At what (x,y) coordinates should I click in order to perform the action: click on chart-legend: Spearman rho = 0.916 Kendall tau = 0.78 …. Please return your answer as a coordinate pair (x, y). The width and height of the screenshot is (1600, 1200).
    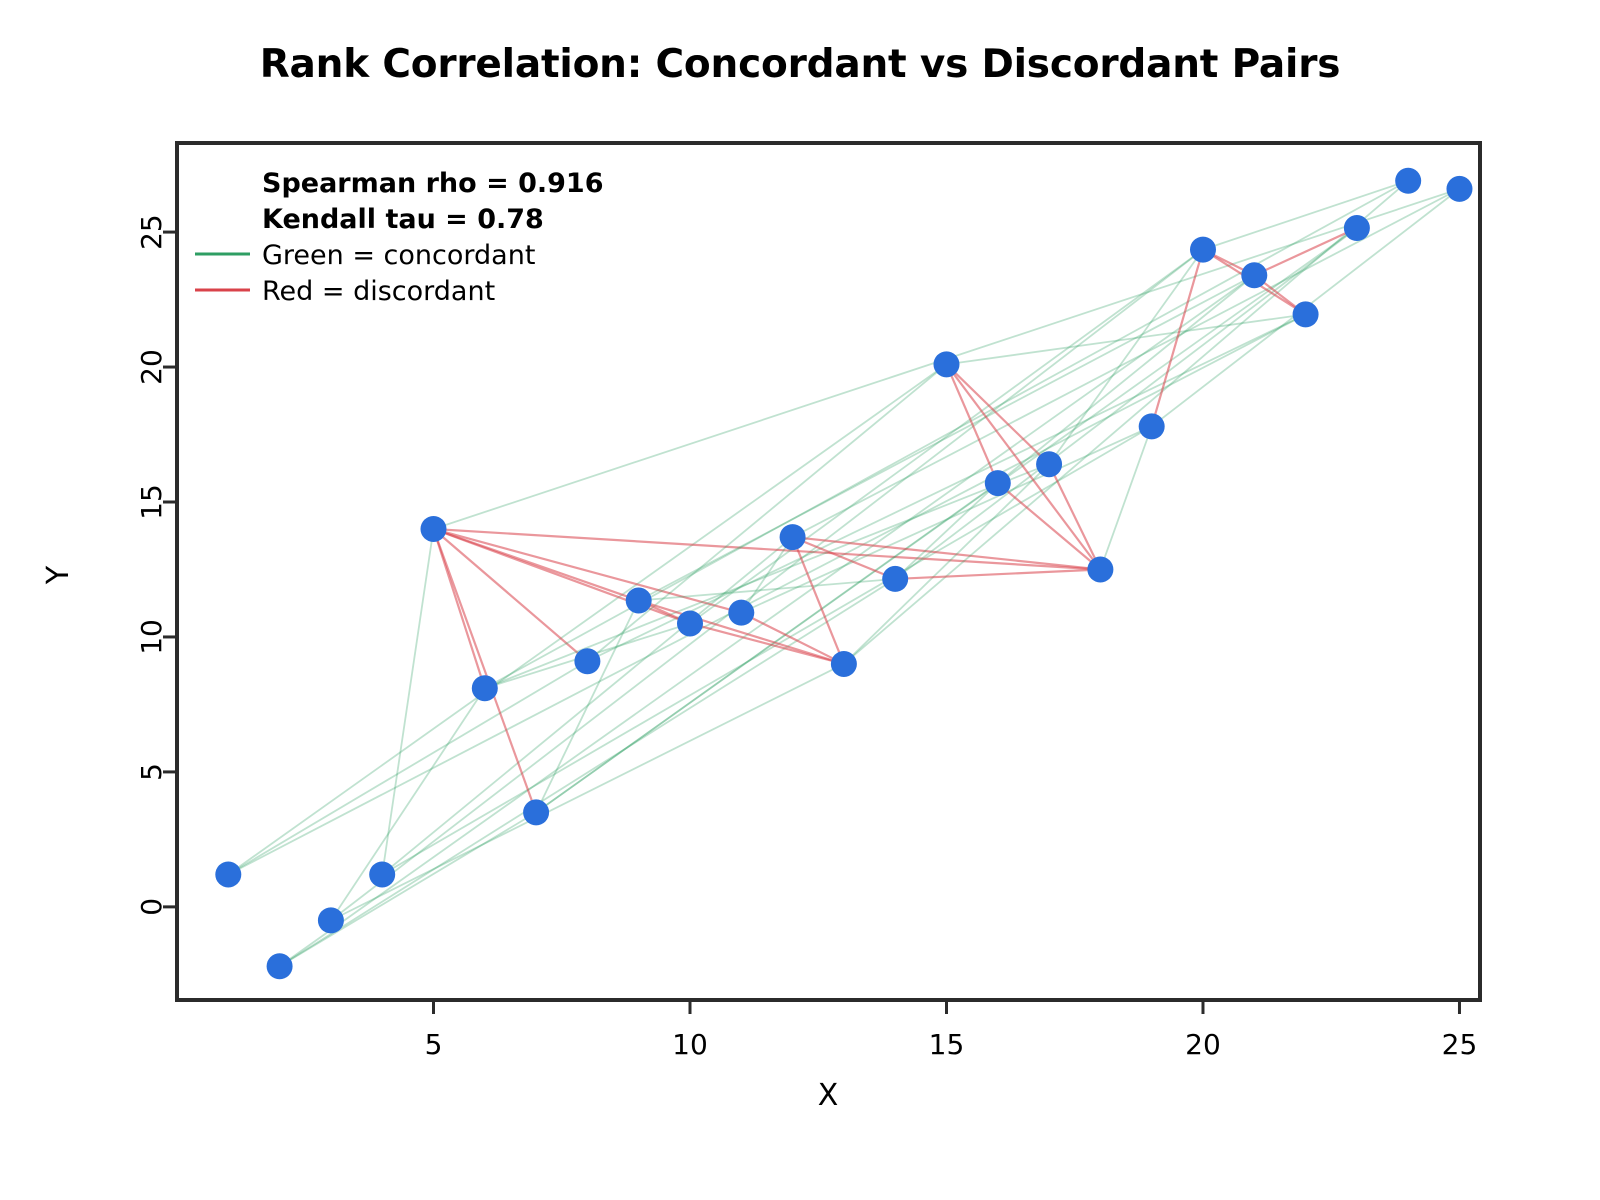
    Looking at the image, I should click on (399, 237).